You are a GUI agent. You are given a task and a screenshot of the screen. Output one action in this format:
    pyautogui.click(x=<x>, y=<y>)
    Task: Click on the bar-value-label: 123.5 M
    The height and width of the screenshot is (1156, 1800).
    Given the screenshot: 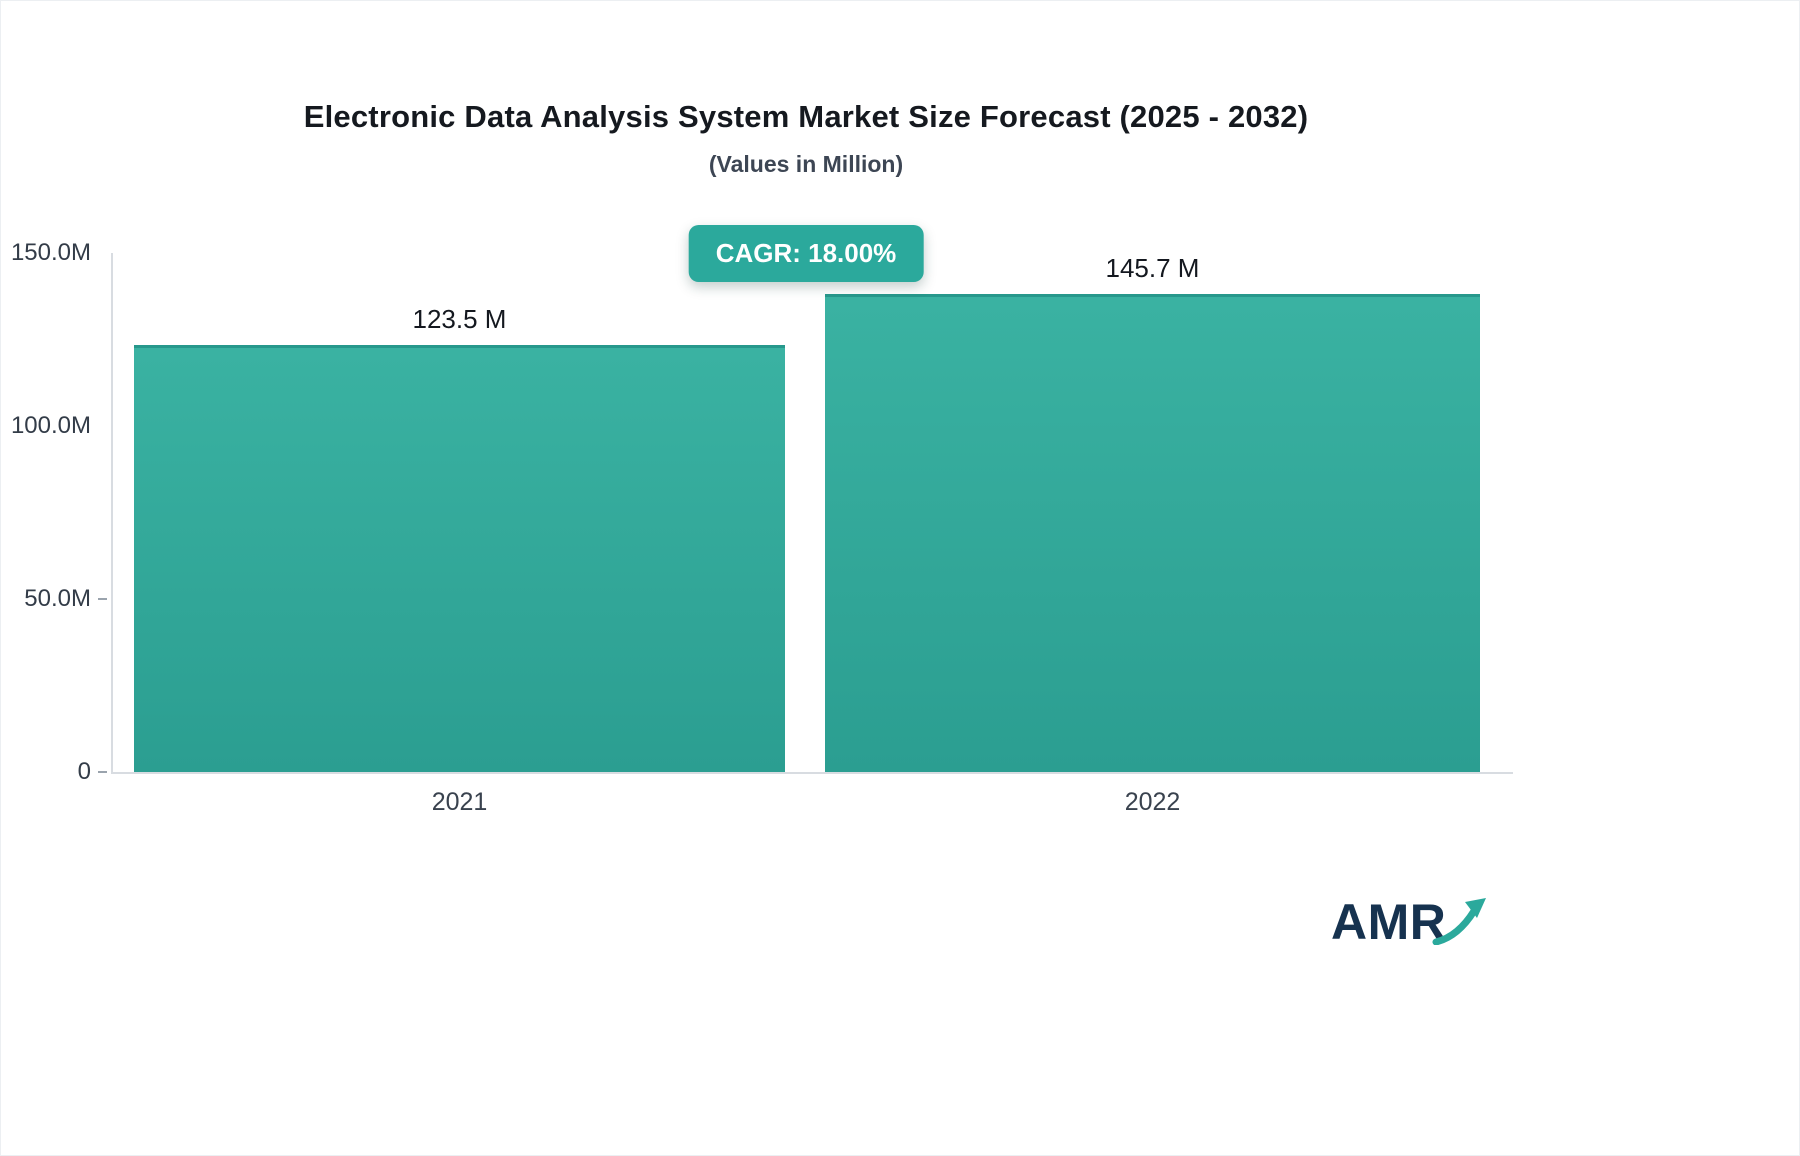 What is the action you would take?
    pyautogui.click(x=459, y=318)
    